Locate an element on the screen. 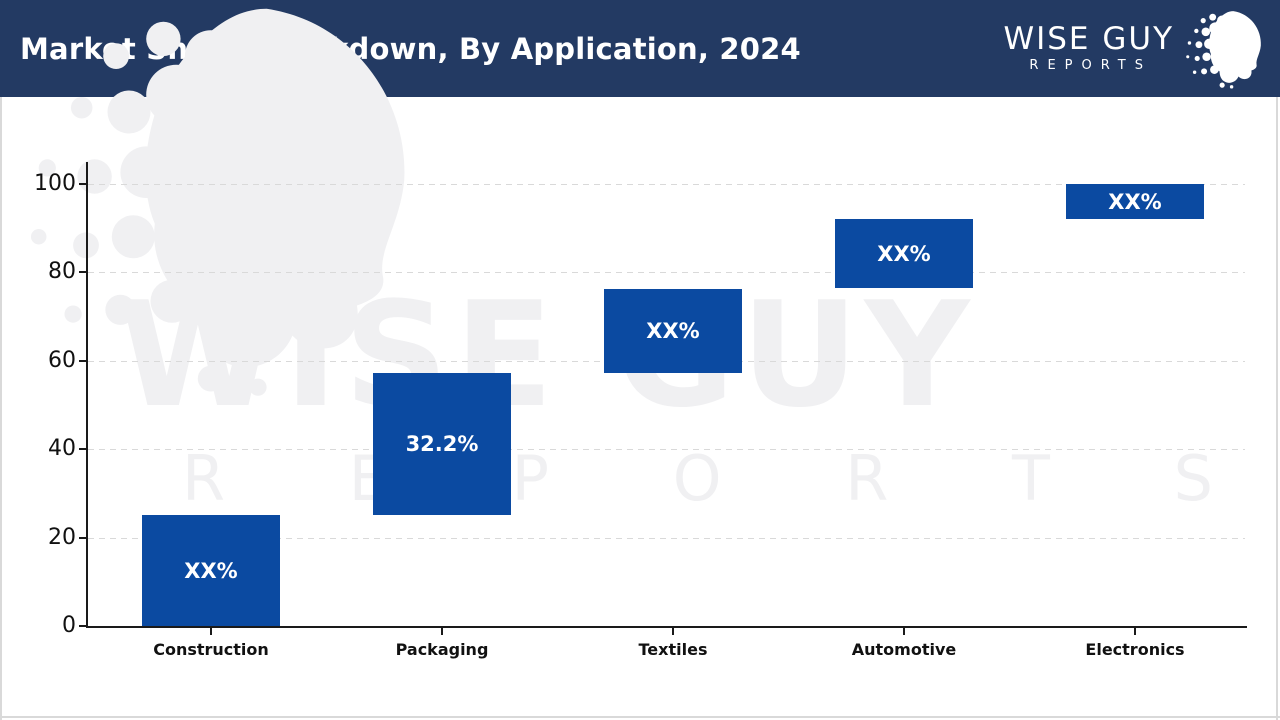 The image size is (1280, 720). y-tick-label: 60 is located at coordinates (62, 360).